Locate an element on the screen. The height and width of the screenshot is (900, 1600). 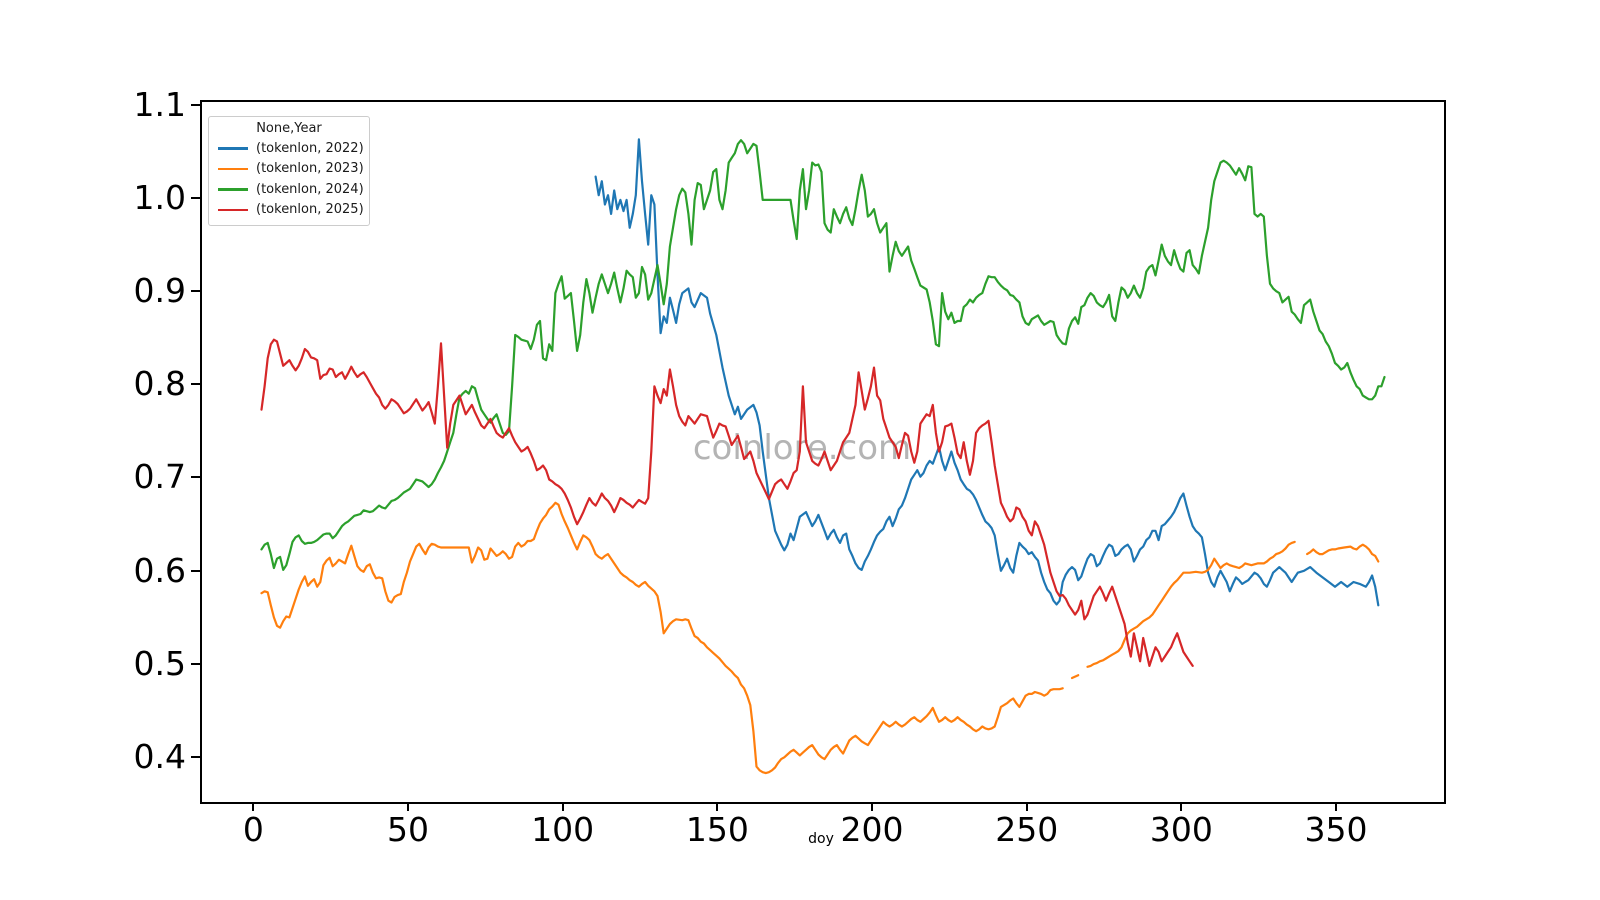
y-tick-label: 1.0 is located at coordinates (159, 197).